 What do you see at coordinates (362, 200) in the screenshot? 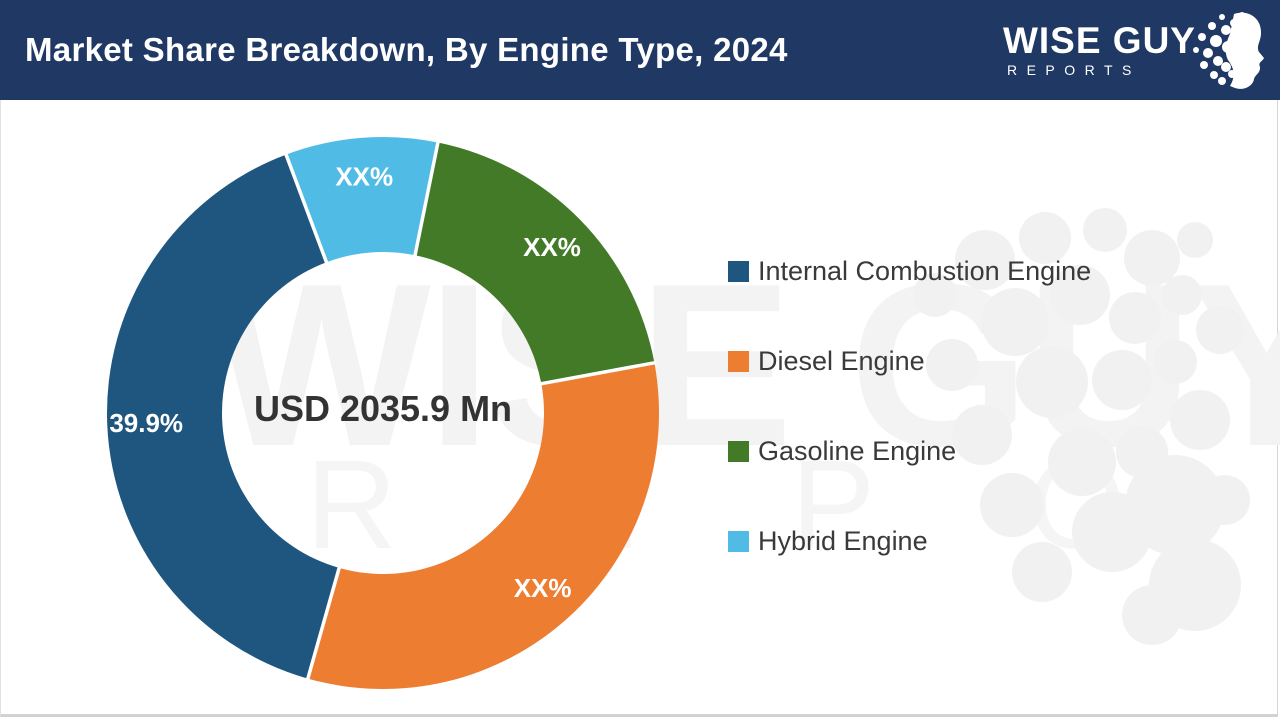
I see `donut-slice-hybrid-engine` at bounding box center [362, 200].